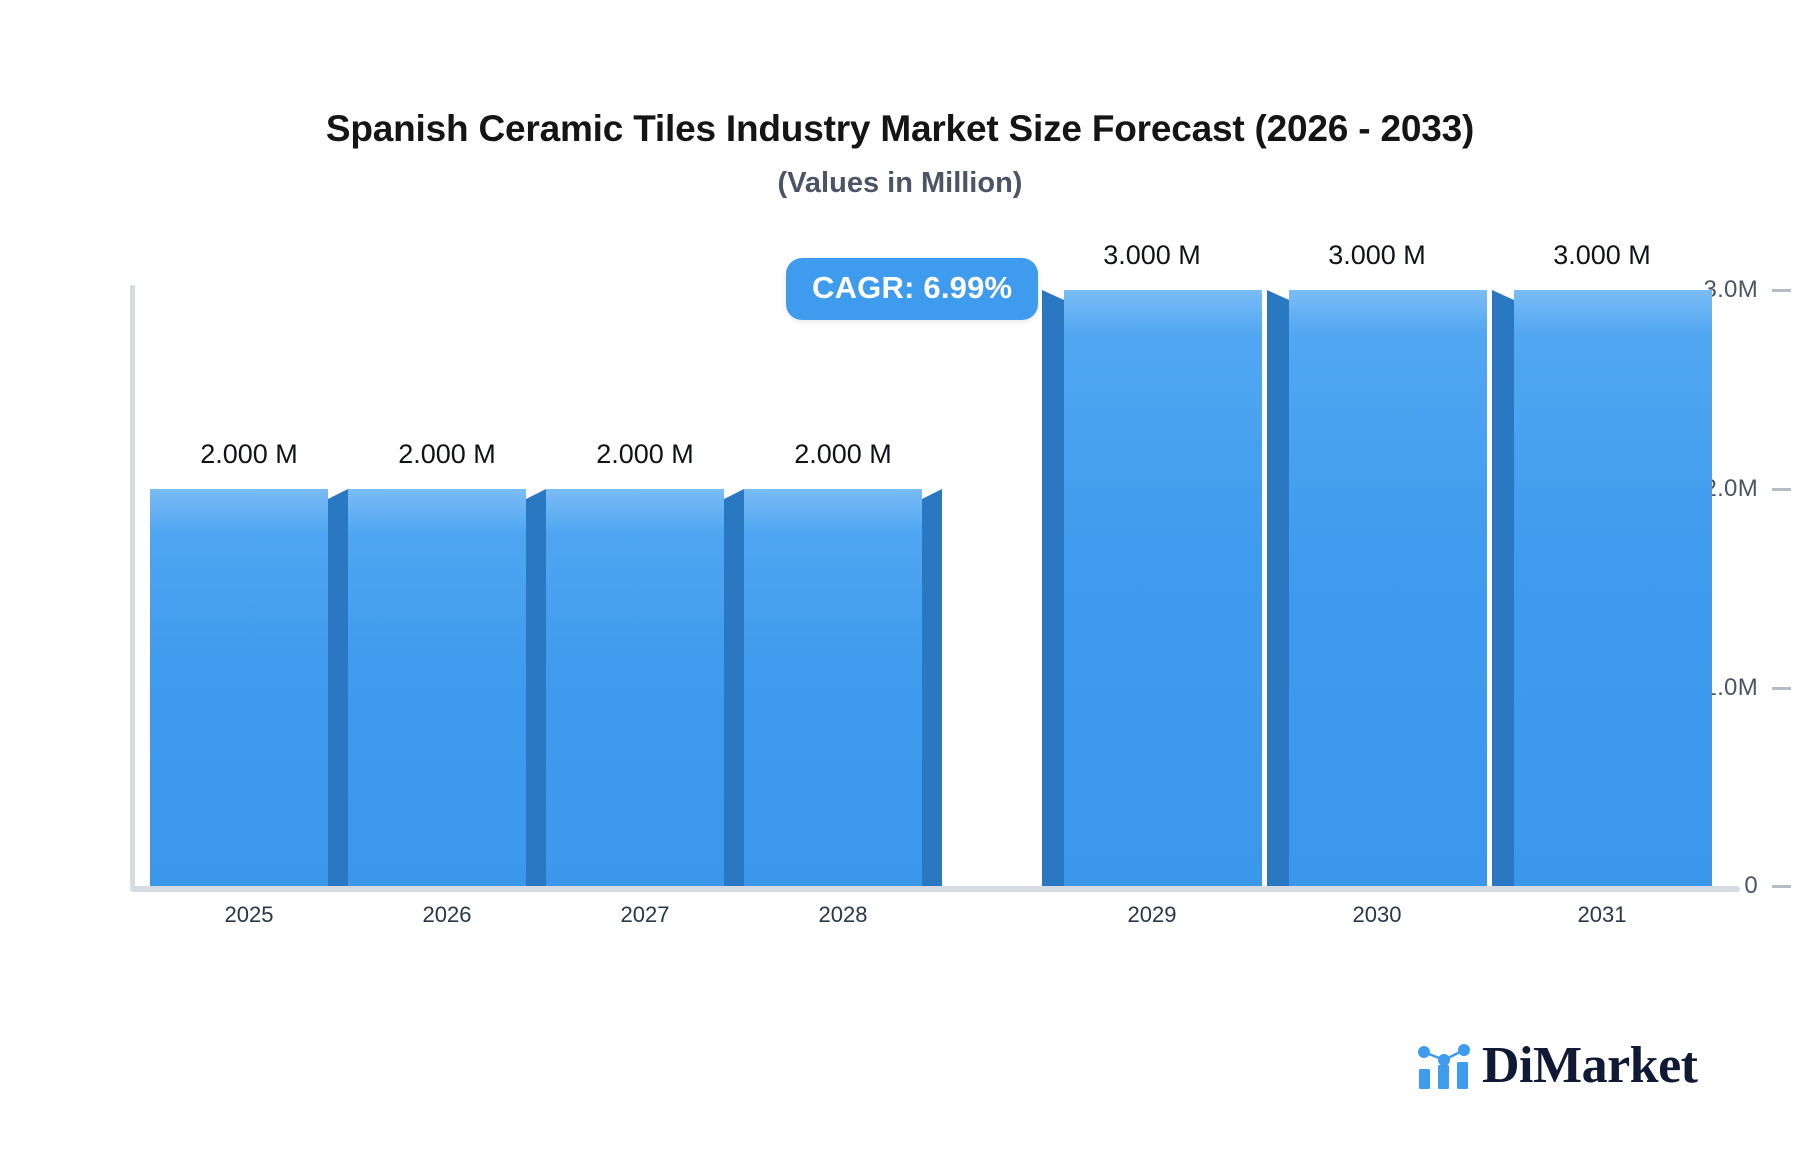  I want to click on bar-value-label-2025: 2.000 M, so click(249, 454).